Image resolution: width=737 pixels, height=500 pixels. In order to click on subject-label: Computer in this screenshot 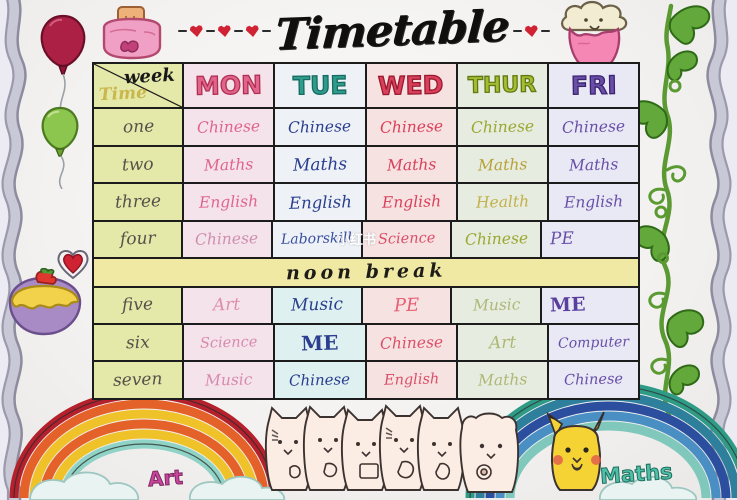, I will do `click(593, 342)`.